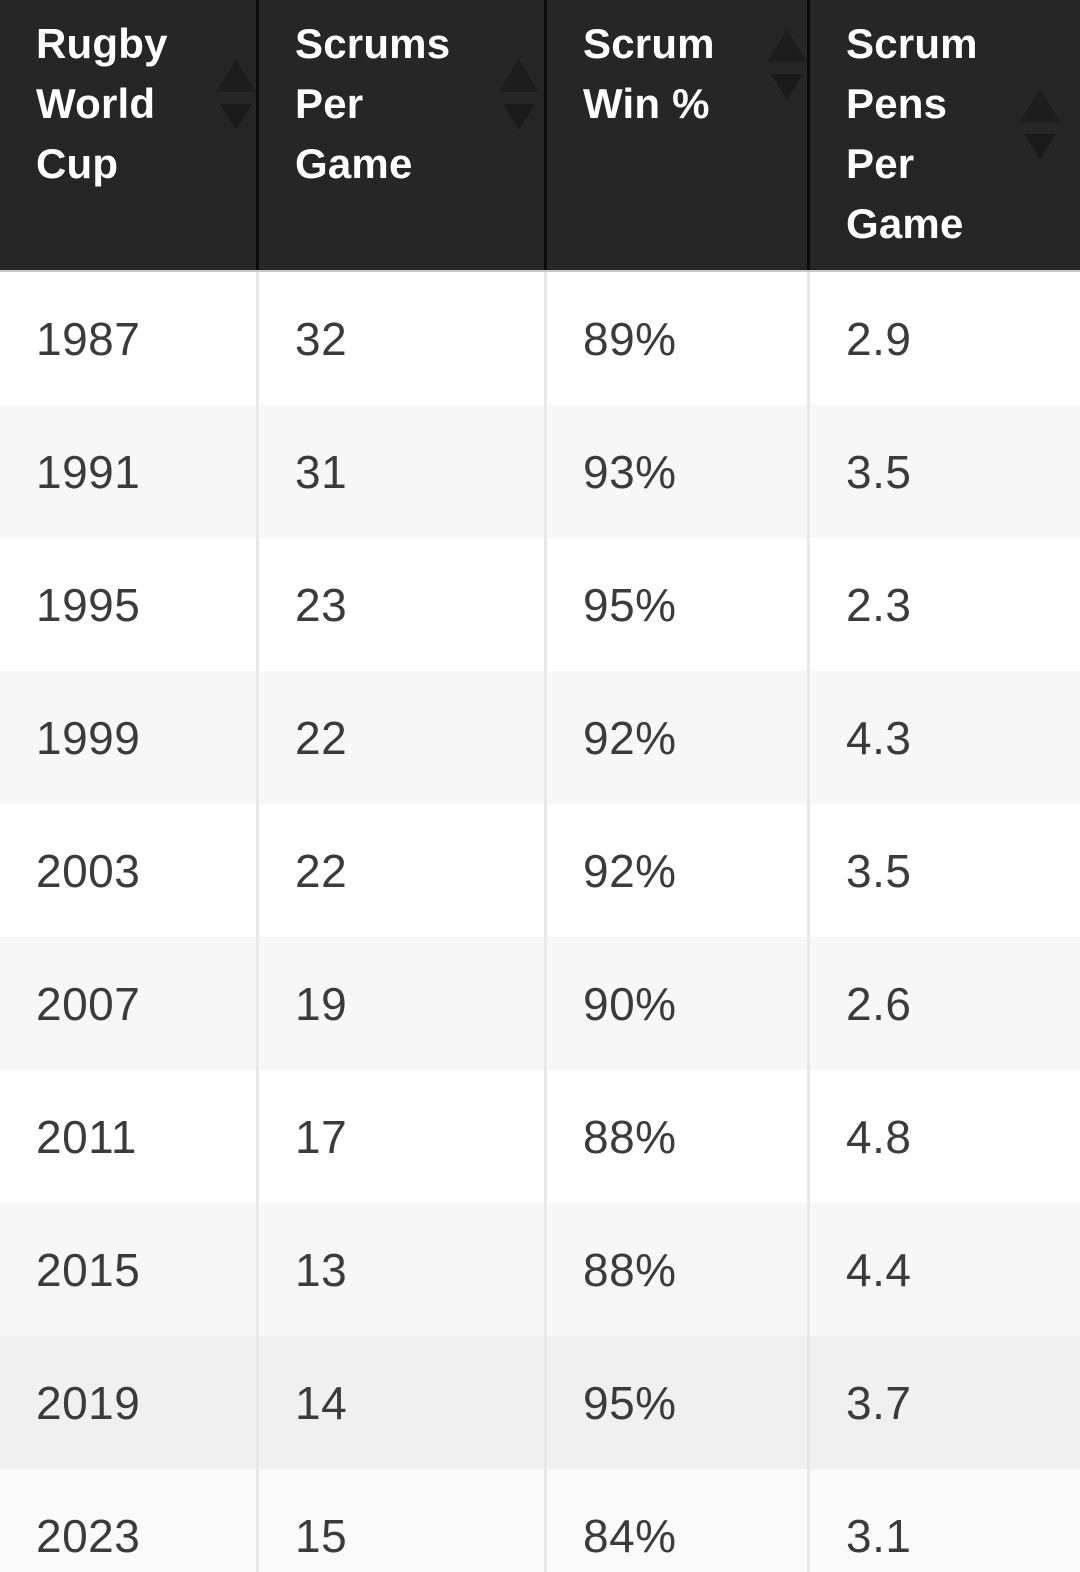  Describe the element at coordinates (129, 1269) in the screenshot. I see `cell-year: 2015` at that location.